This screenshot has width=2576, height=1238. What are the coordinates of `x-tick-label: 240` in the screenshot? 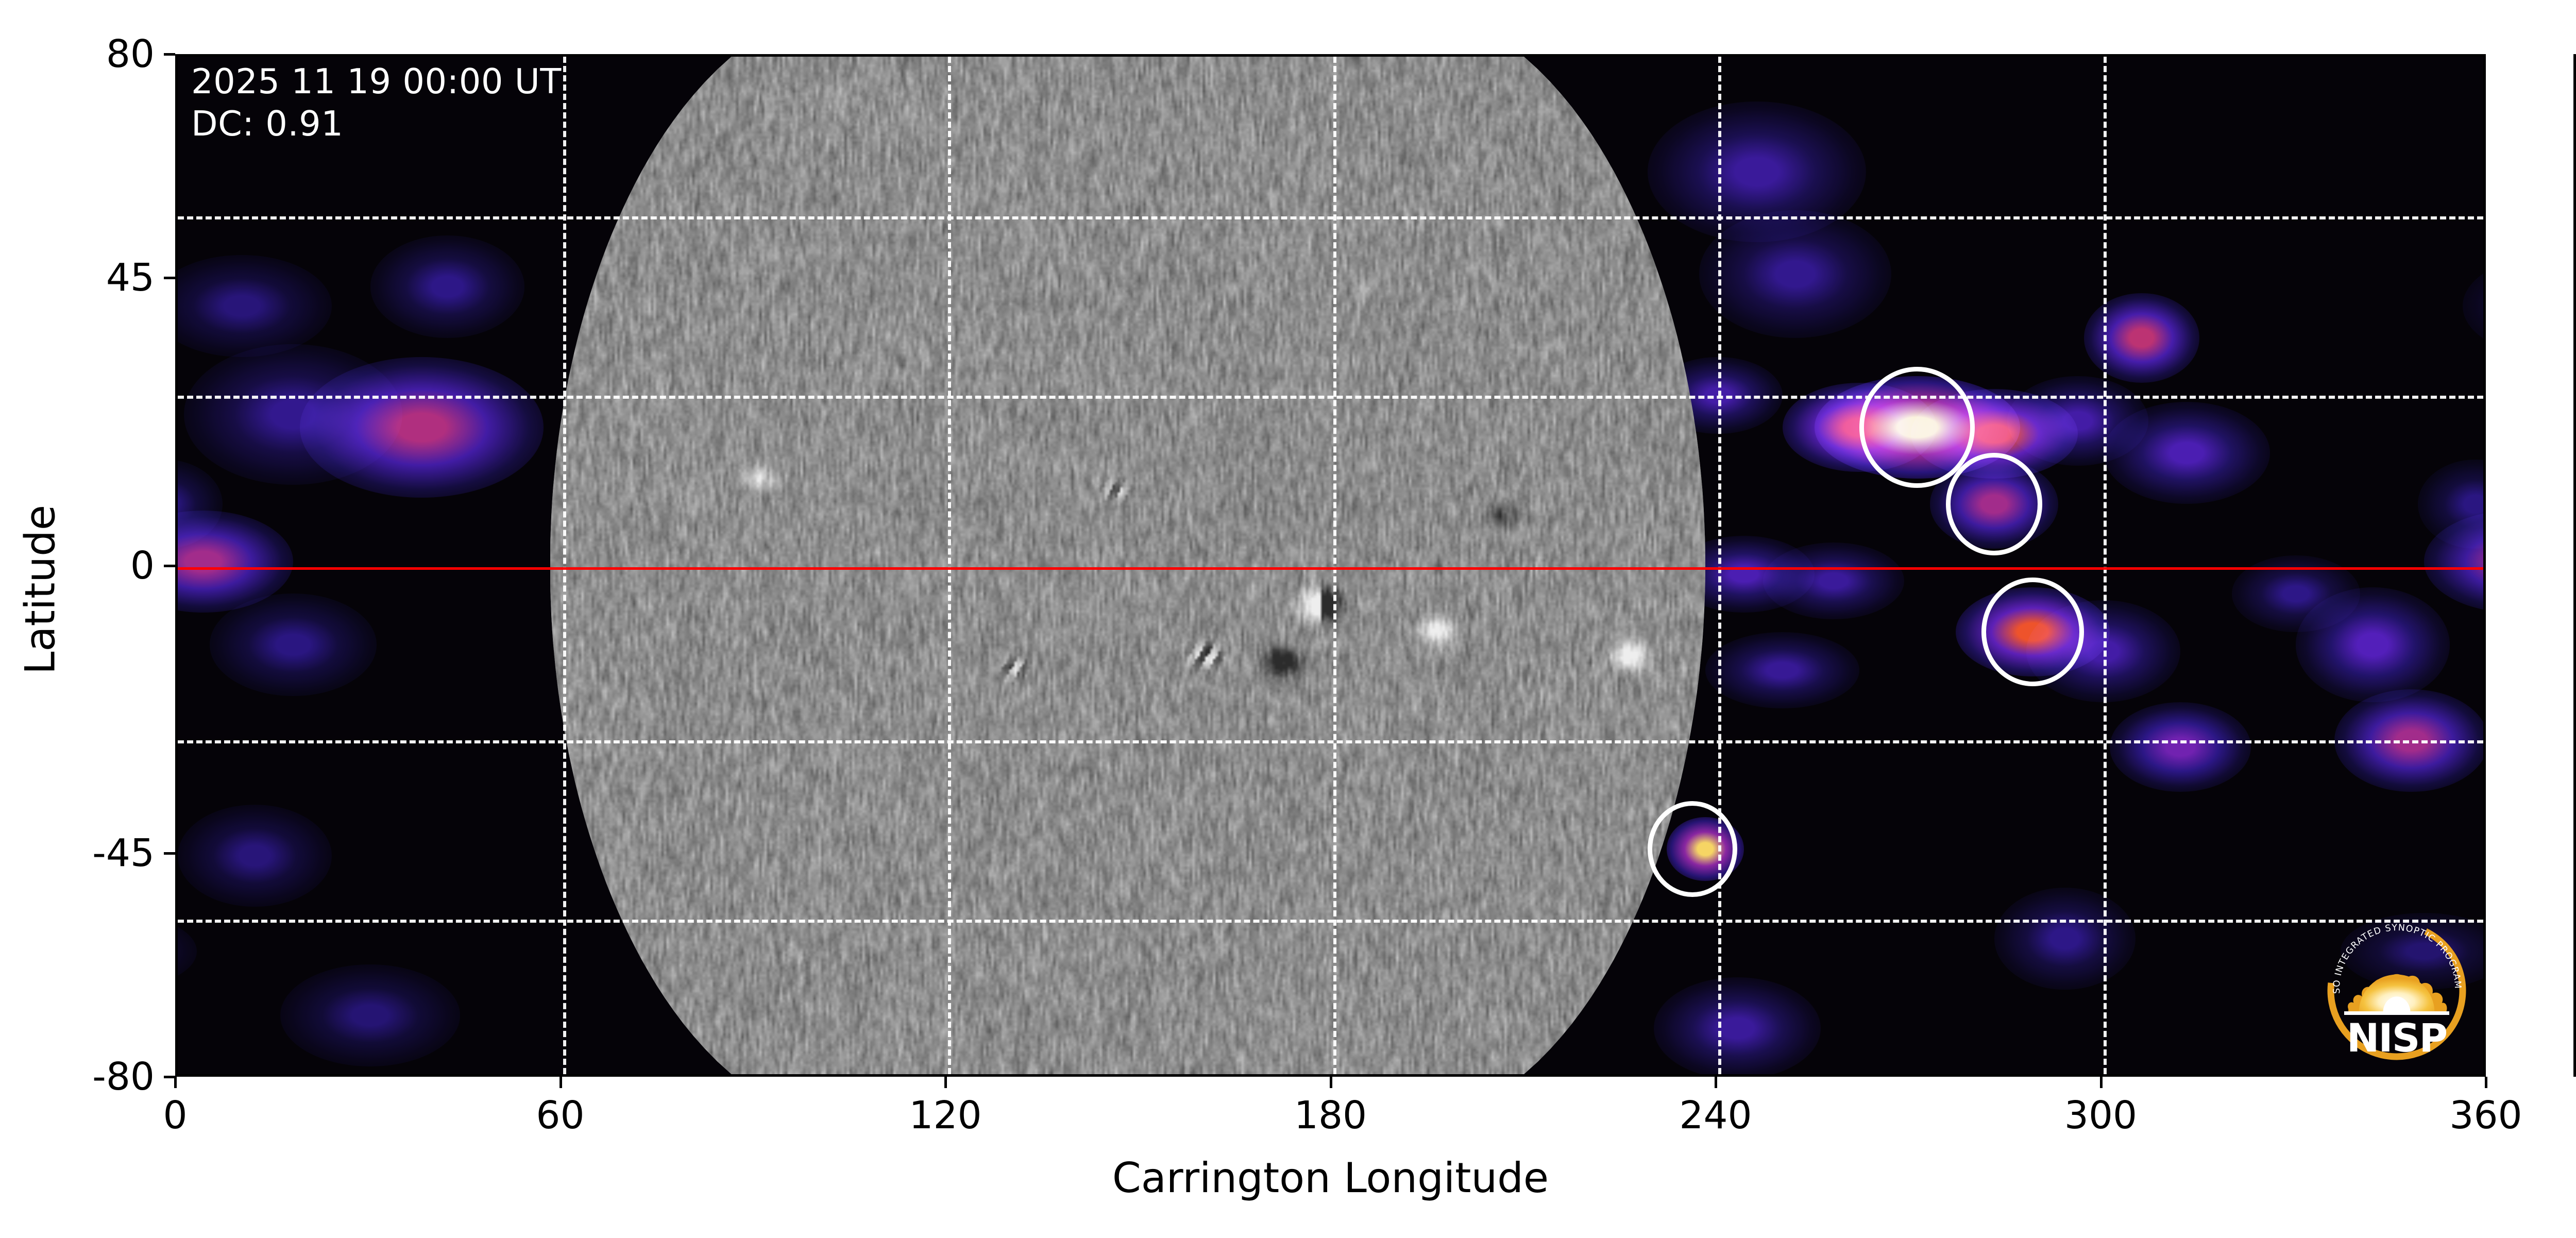 It's located at (1716, 1115).